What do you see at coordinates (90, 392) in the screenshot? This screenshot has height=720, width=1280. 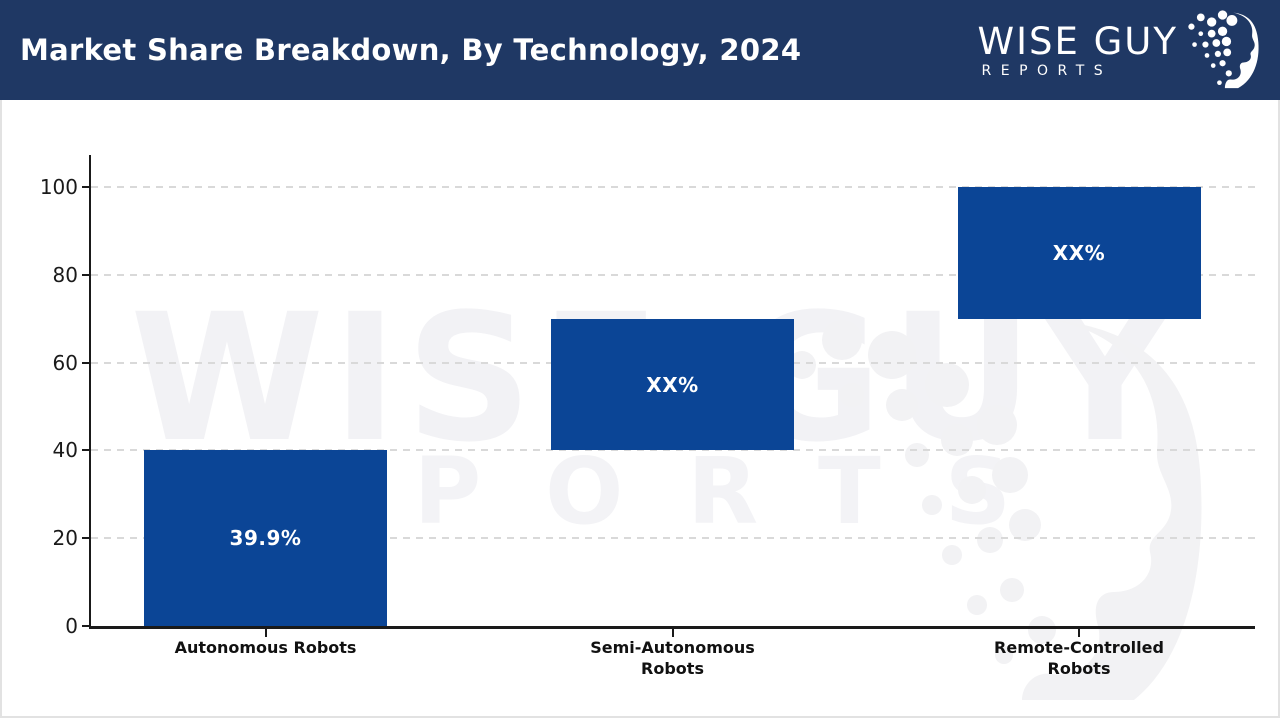 I see `y-axis-line` at bounding box center [90, 392].